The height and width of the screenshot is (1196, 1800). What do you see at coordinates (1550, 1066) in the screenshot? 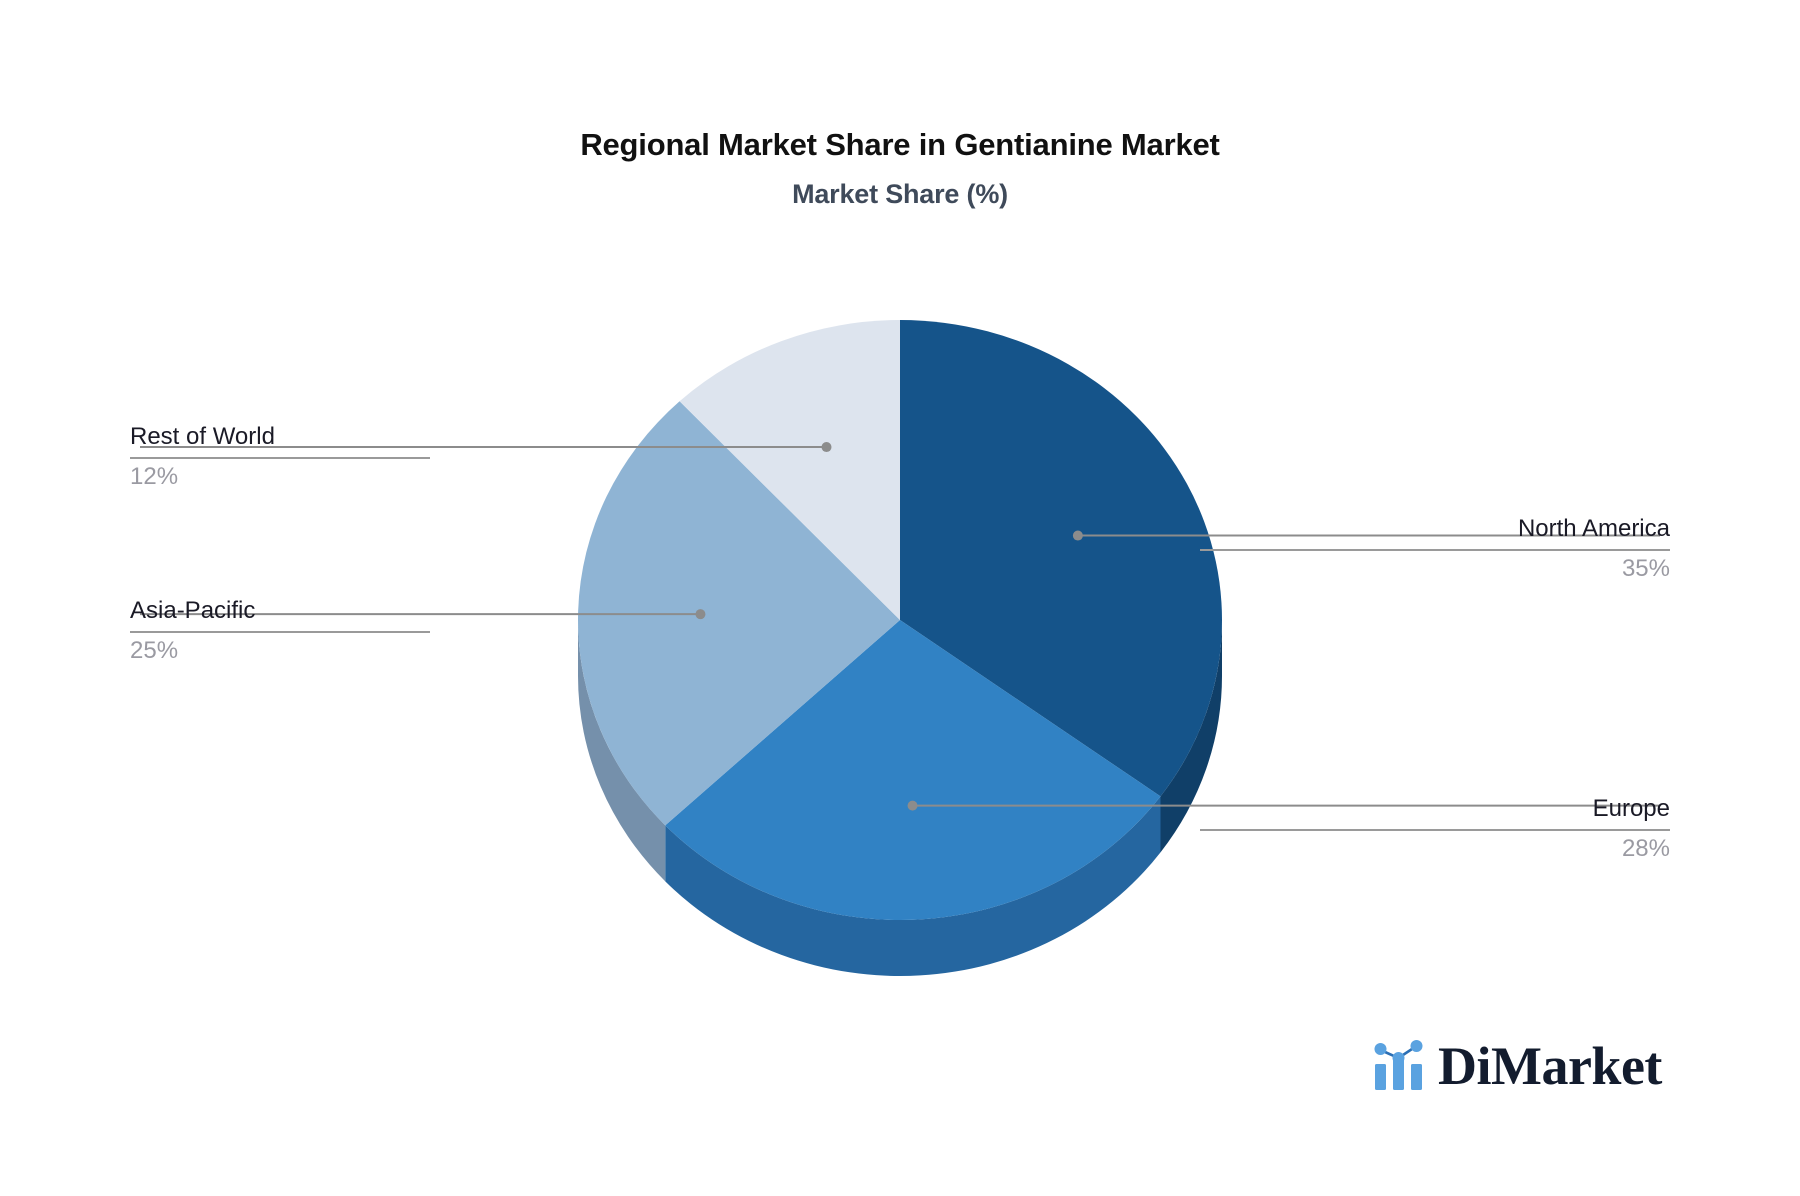
I see `brand-name: DiMarket` at bounding box center [1550, 1066].